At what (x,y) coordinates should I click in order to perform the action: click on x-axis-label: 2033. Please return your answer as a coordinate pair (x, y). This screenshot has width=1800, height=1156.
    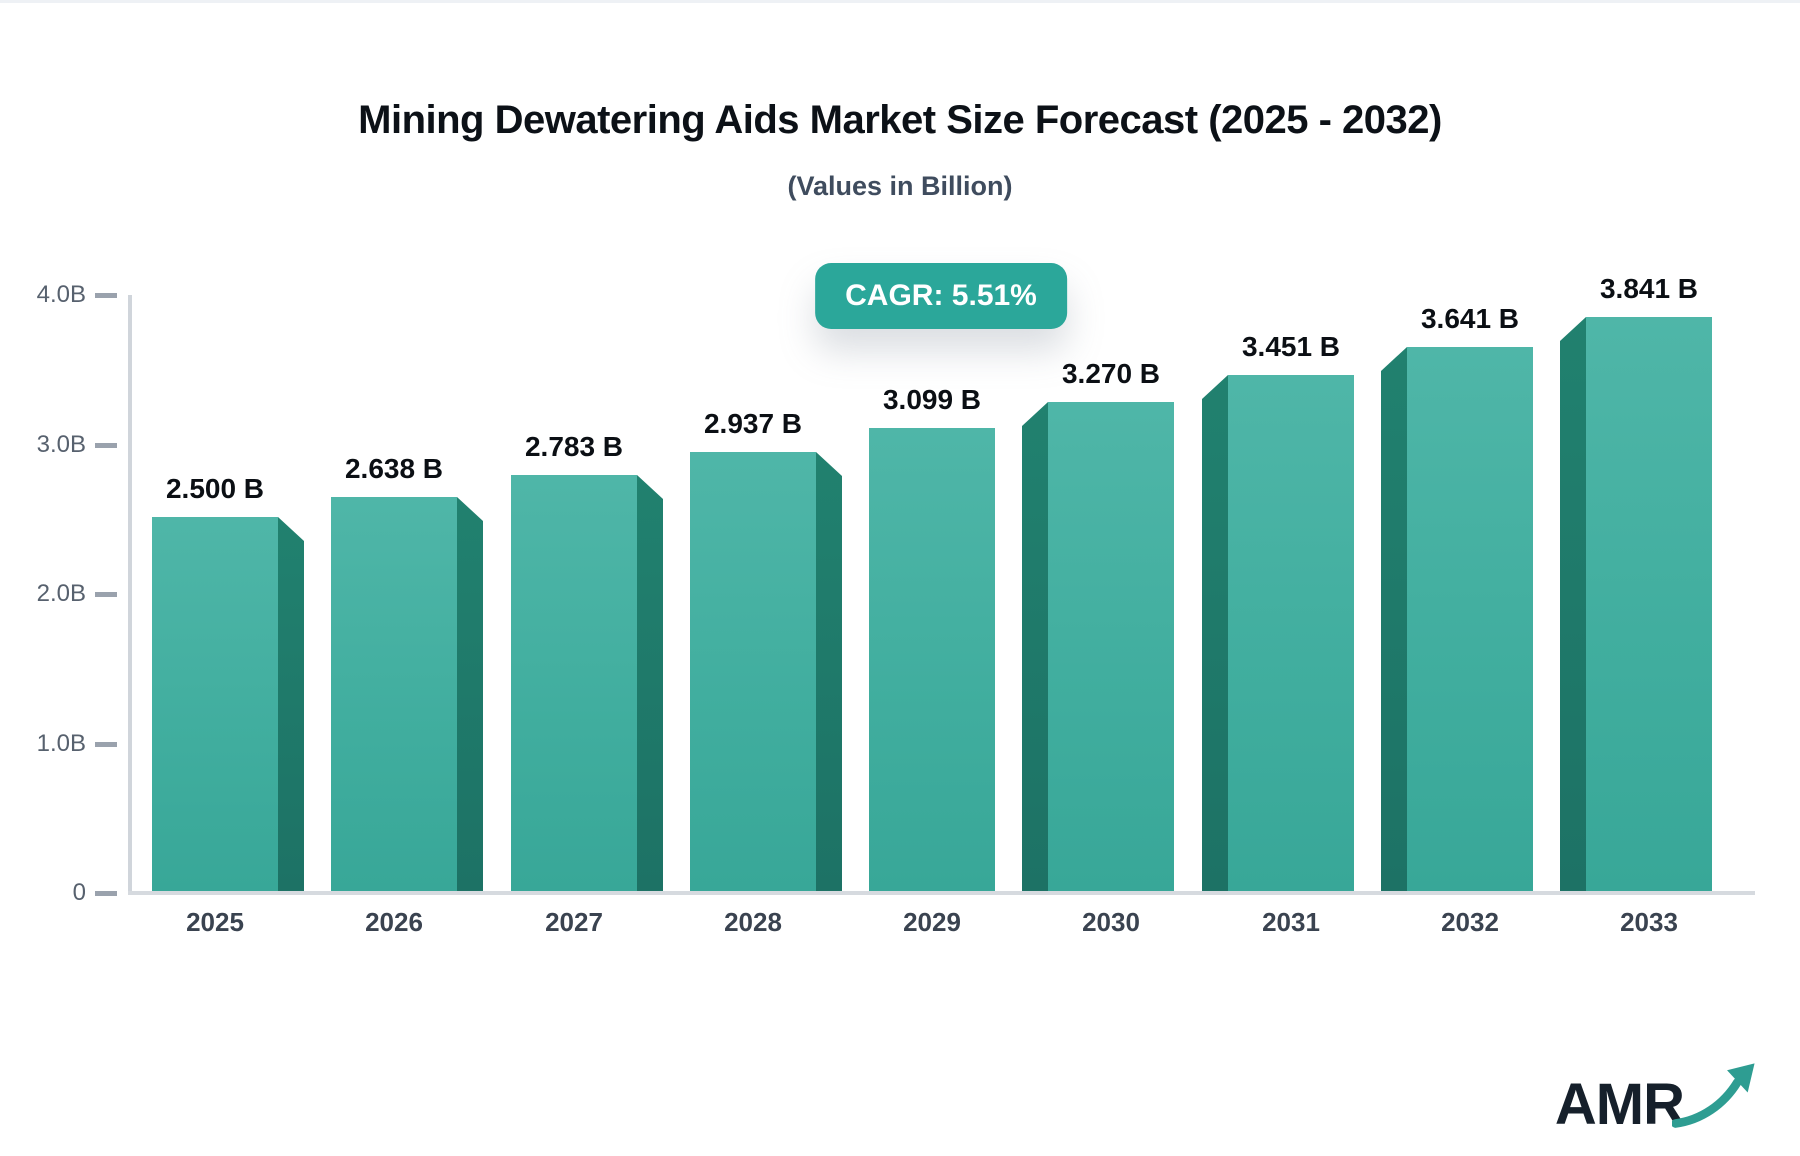
    Looking at the image, I should click on (1649, 922).